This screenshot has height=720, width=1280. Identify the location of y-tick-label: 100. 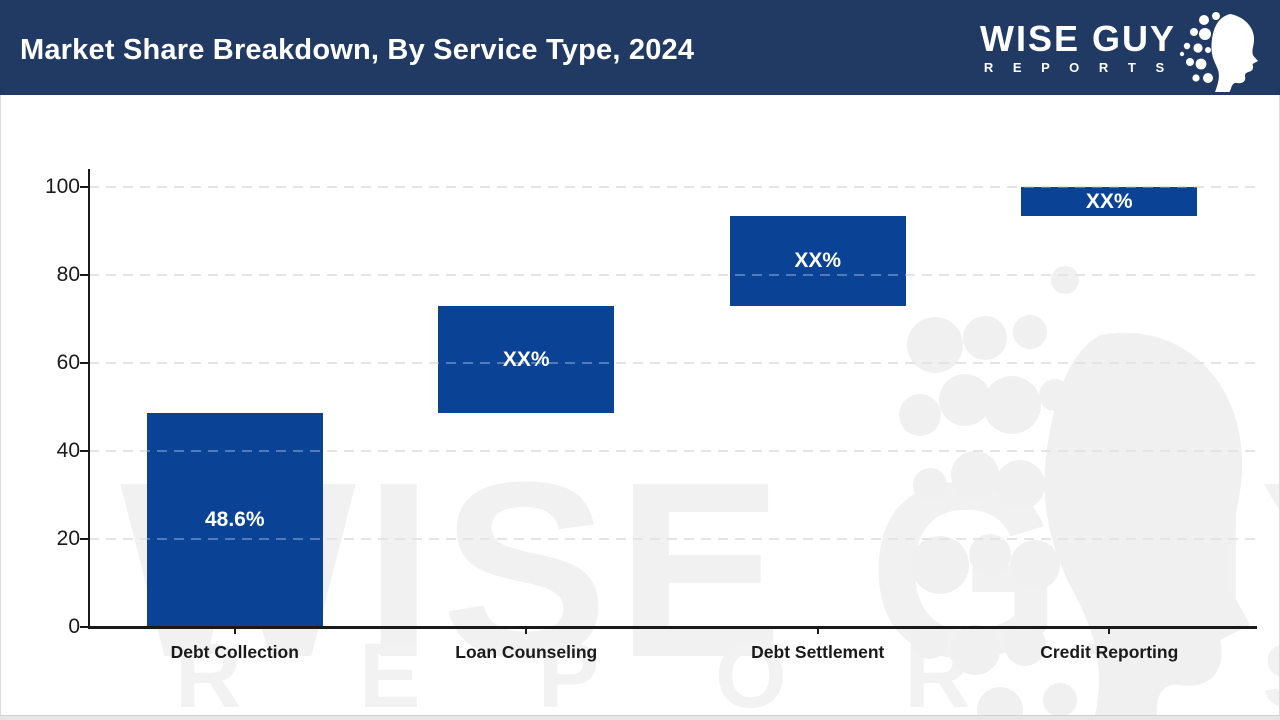
(62, 186).